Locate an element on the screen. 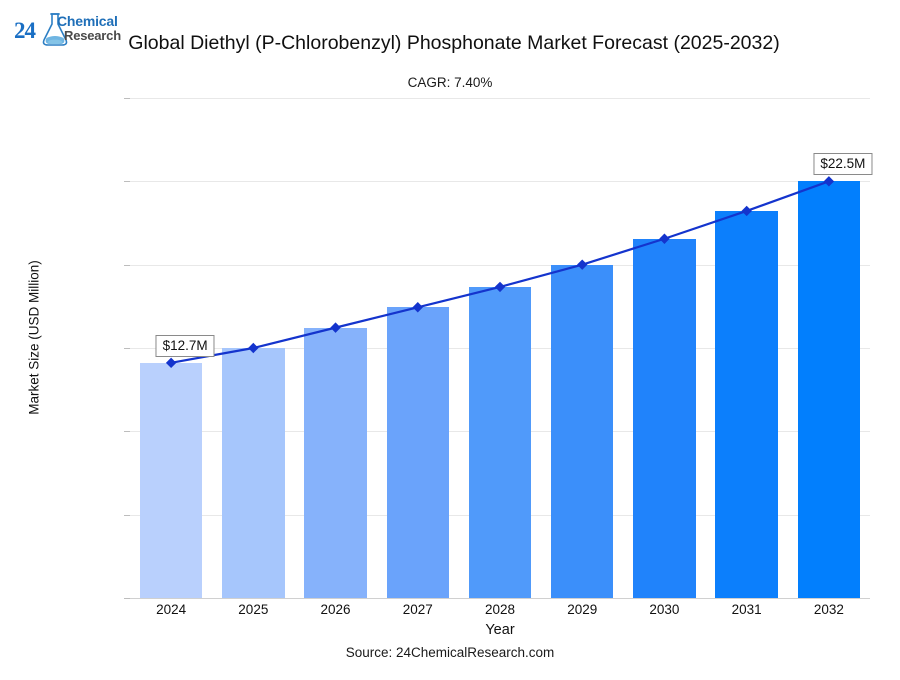 Image resolution: width=900 pixels, height=680 pixels. bar-2032 is located at coordinates (829, 389).